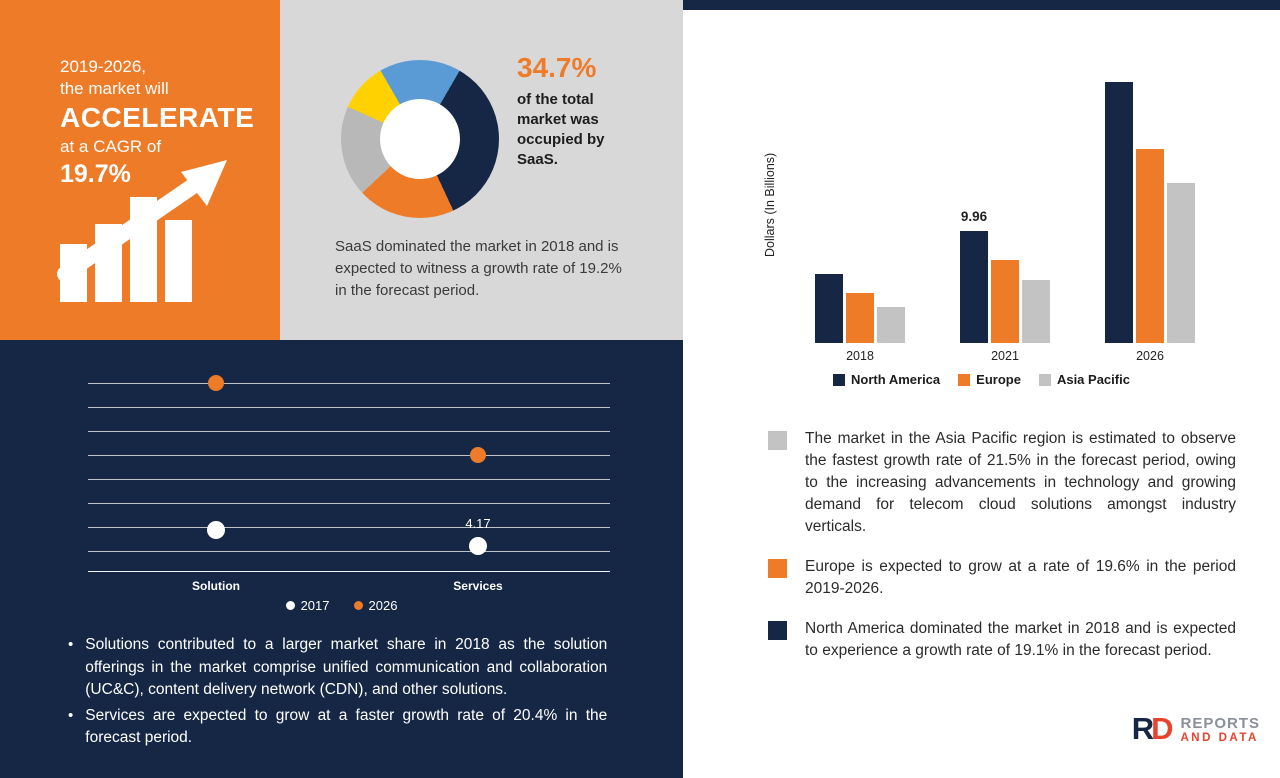 This screenshot has height=778, width=1280. I want to click on dot-2026-solution, so click(216, 383).